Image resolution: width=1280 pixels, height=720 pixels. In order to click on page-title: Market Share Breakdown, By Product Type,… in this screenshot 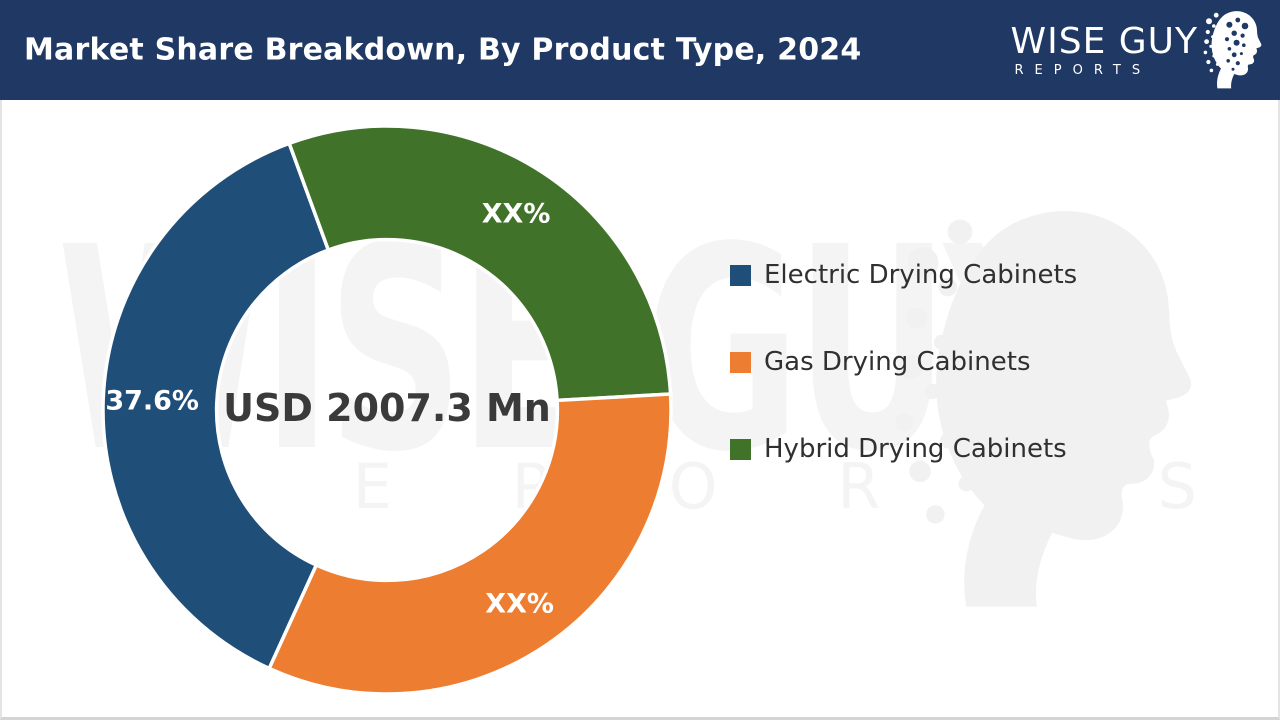, I will do `click(443, 50)`.